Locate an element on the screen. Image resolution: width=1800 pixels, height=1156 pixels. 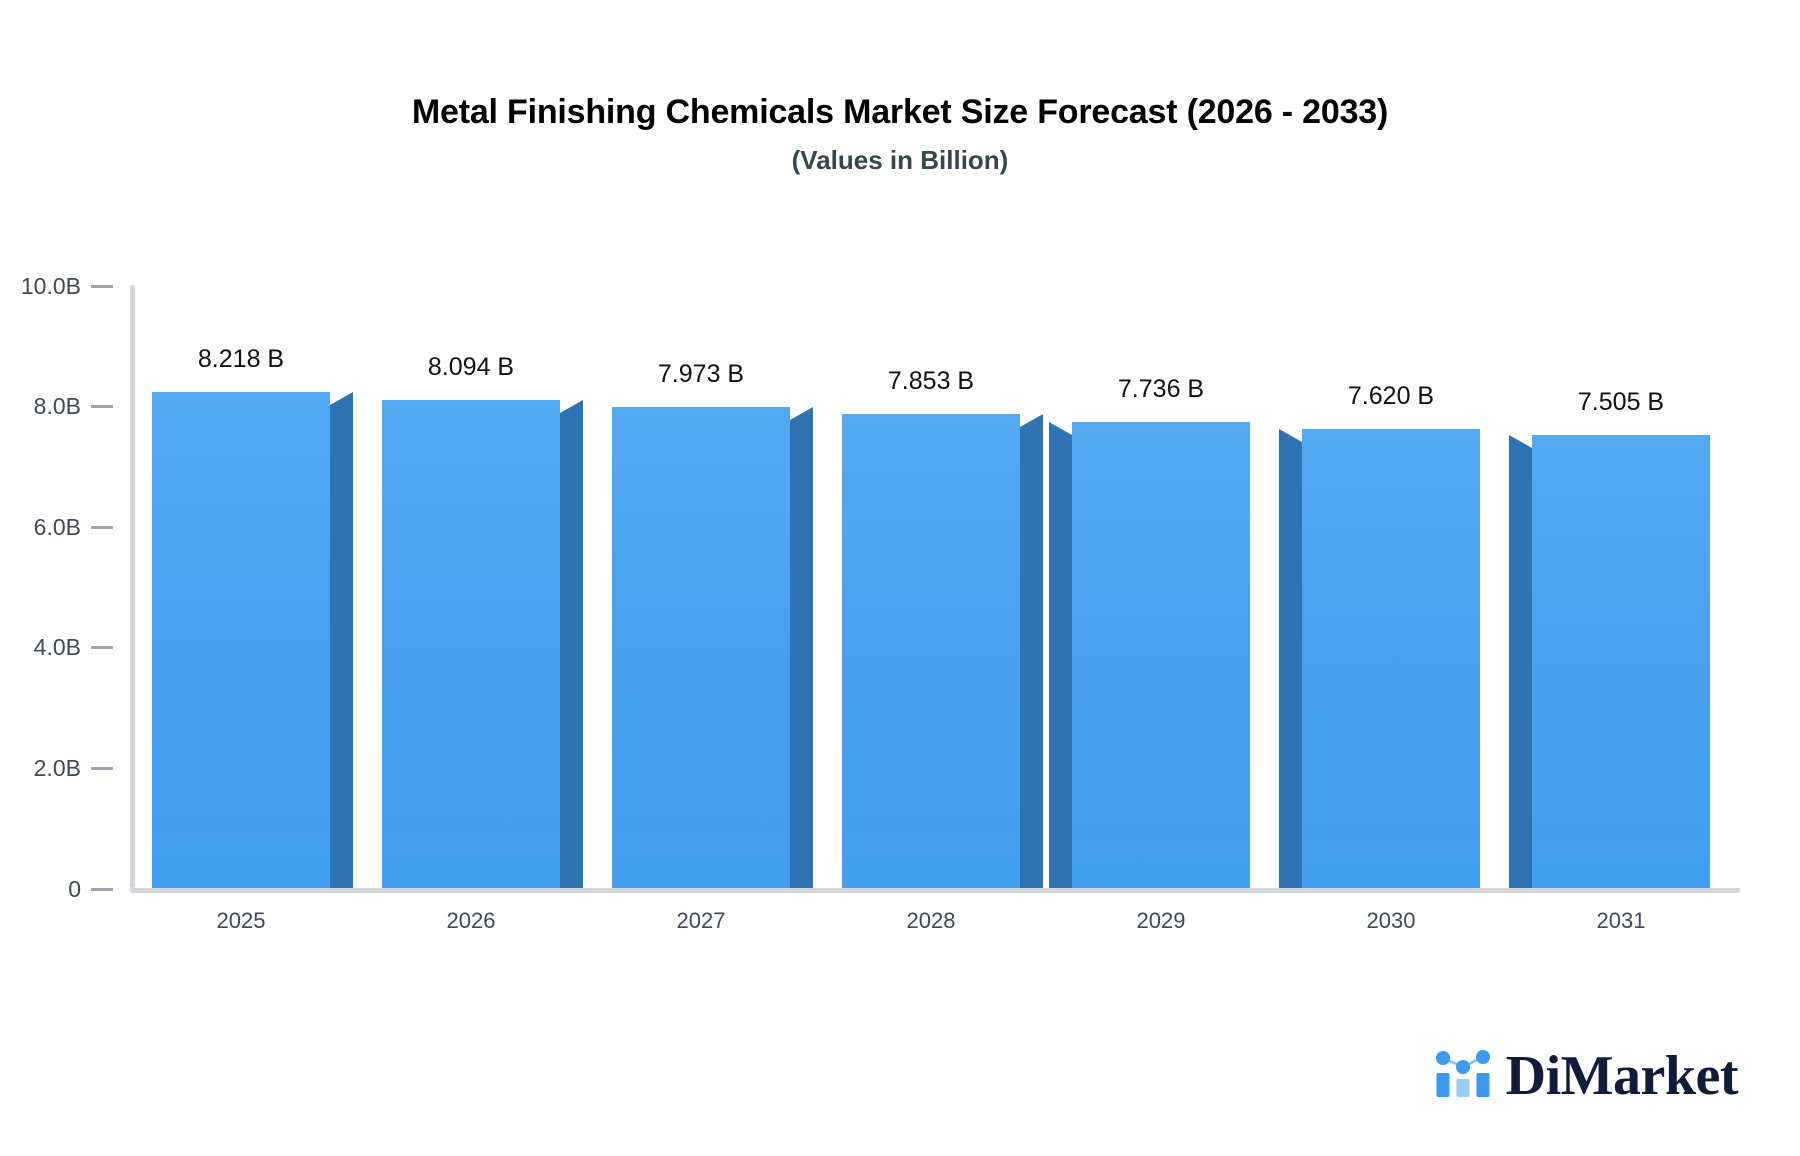
y-axis-tick: 10.0B is located at coordinates (65, 285).